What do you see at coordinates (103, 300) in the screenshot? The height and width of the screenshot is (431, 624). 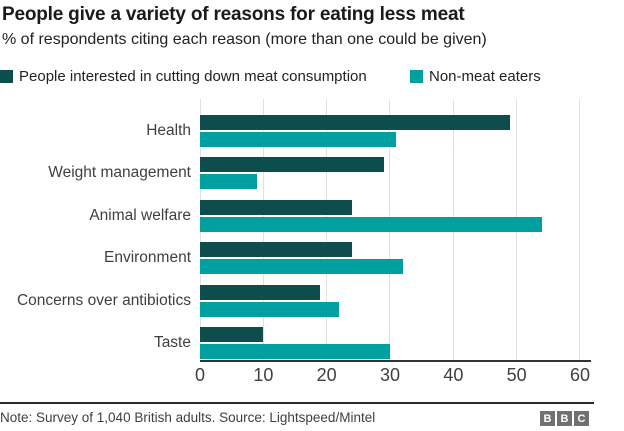 I see `category-label-concerns-over-antibiotics: Concerns over antibiotics` at bounding box center [103, 300].